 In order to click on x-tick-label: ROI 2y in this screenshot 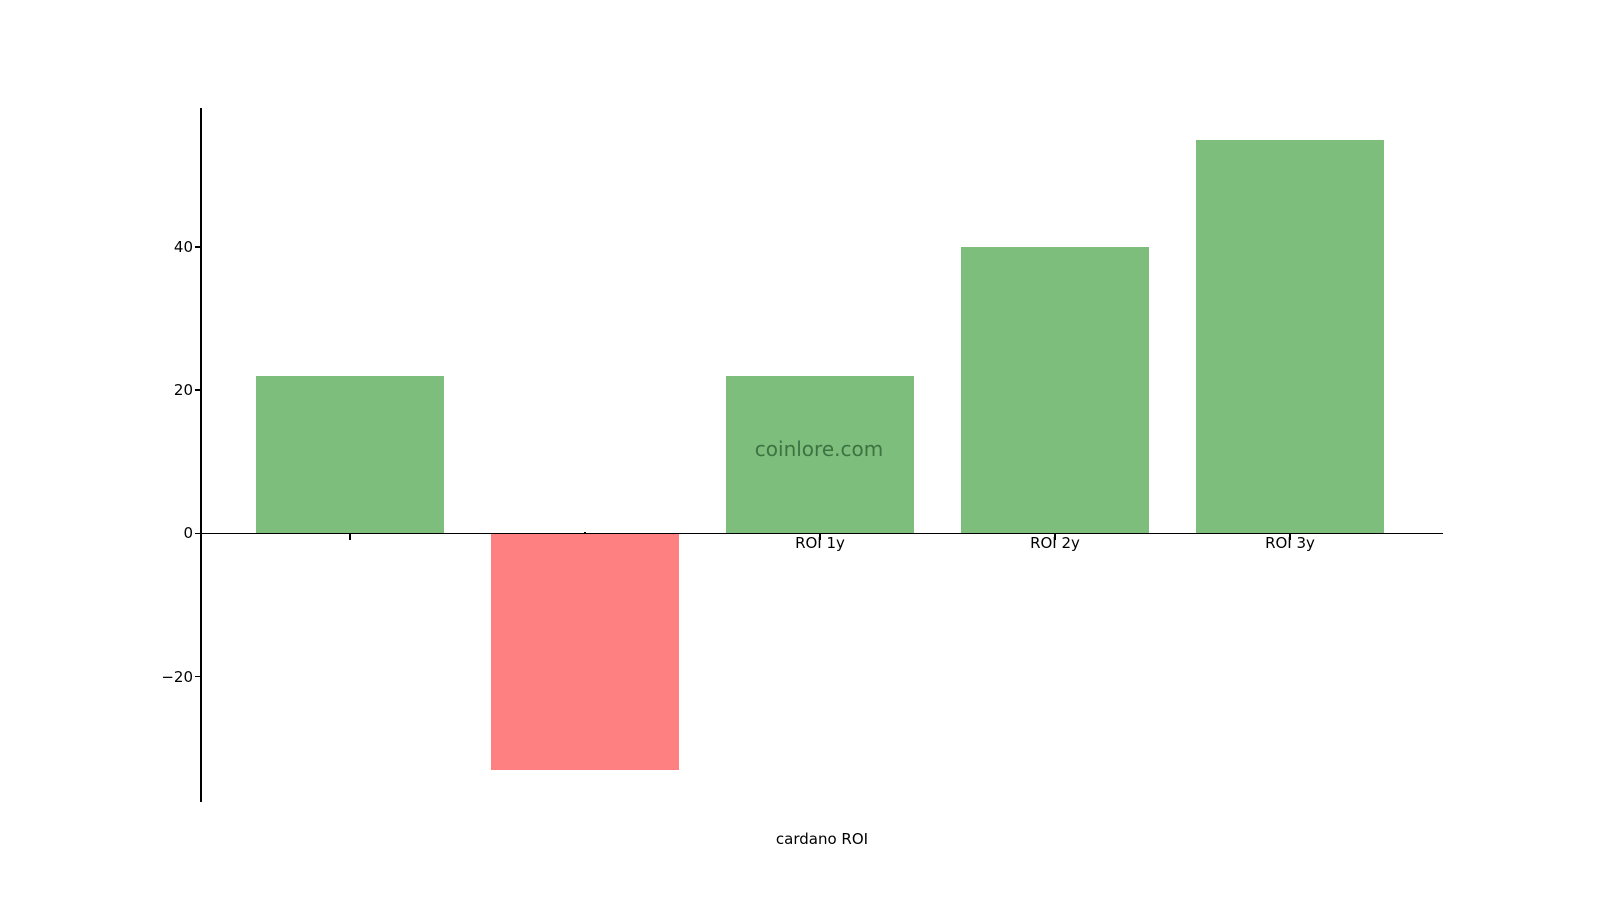, I will do `click(1055, 543)`.